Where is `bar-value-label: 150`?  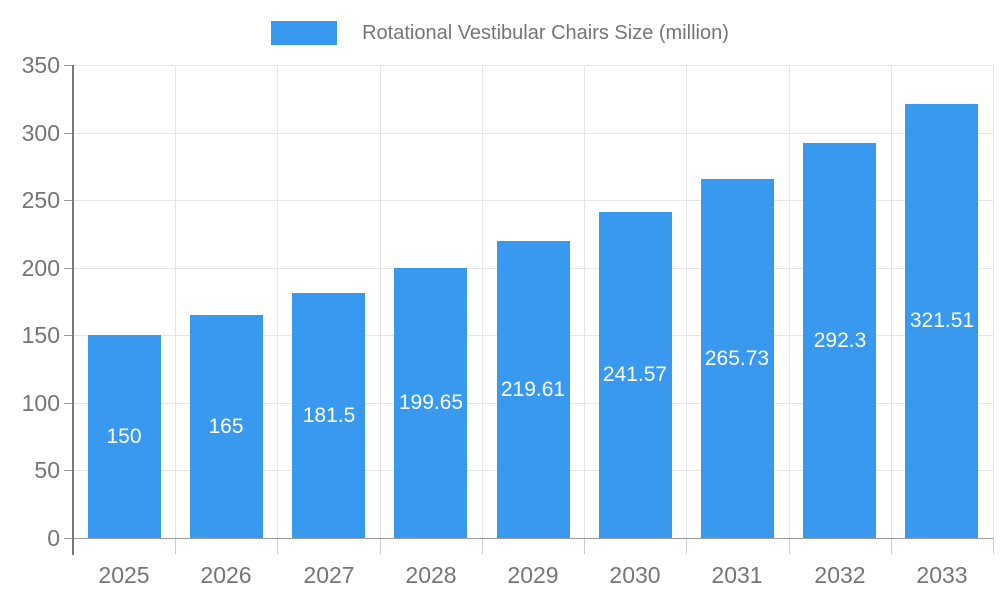
bar-value-label: 150 is located at coordinates (124, 436).